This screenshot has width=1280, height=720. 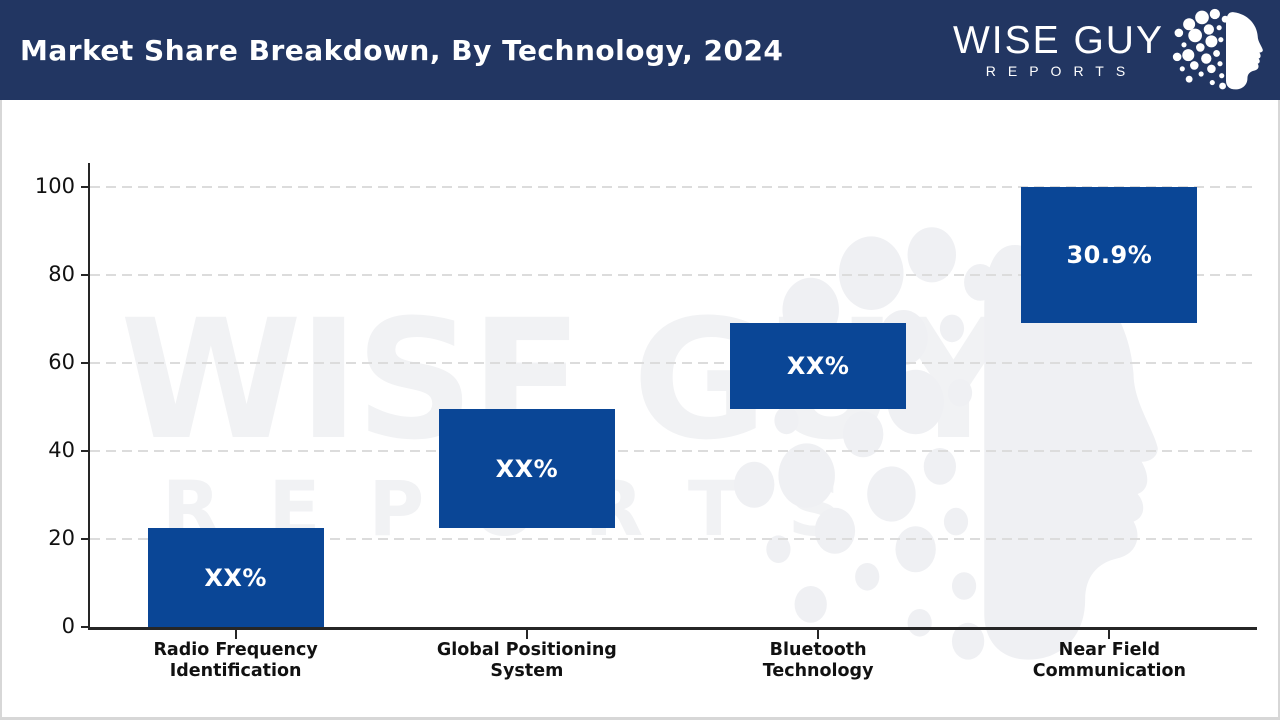 What do you see at coordinates (61, 538) in the screenshot?
I see `y-tick-label: 20` at bounding box center [61, 538].